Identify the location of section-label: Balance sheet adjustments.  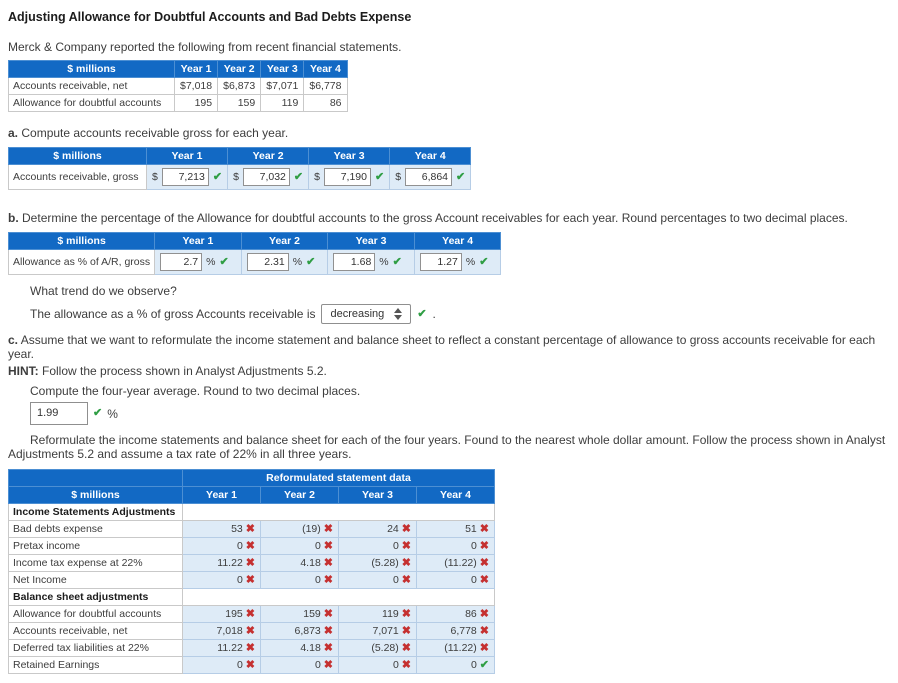
(95, 597).